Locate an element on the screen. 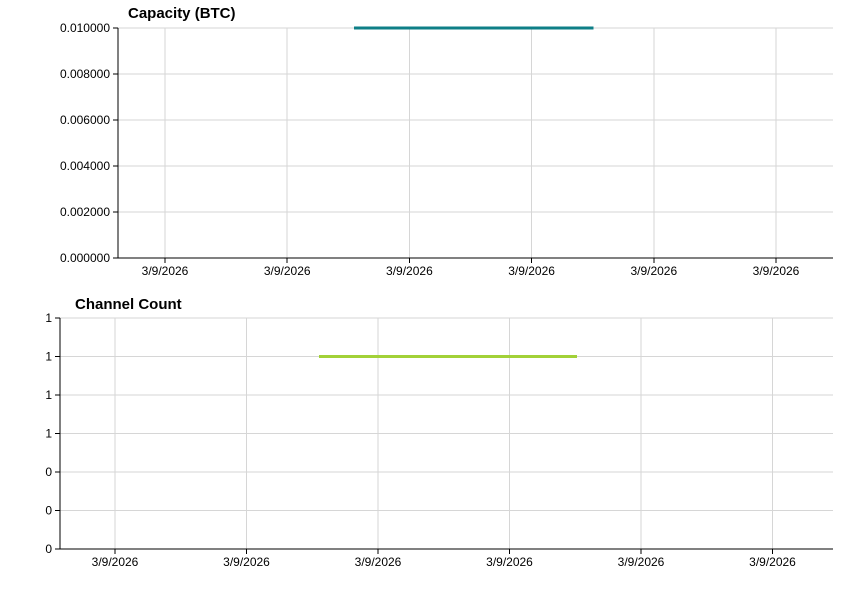  y-tick-label: 0.006000 is located at coordinates (85, 120).